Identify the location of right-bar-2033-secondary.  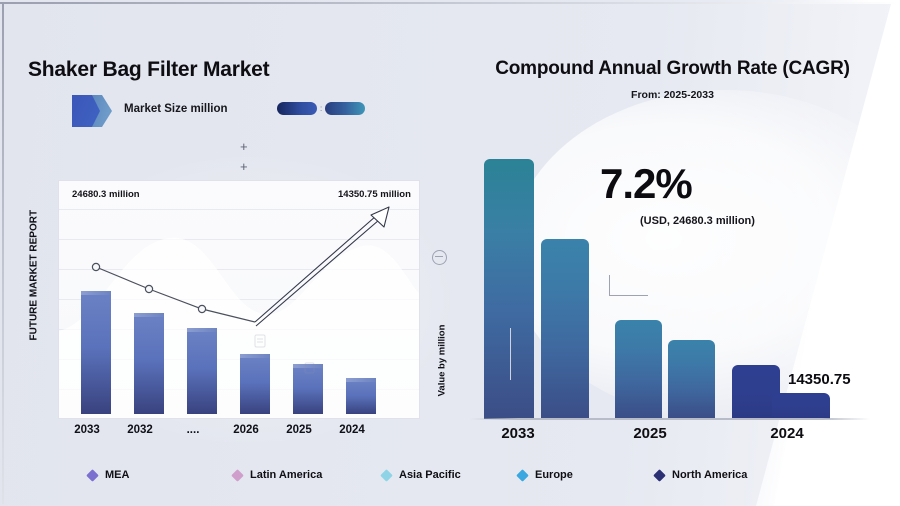
(565, 329).